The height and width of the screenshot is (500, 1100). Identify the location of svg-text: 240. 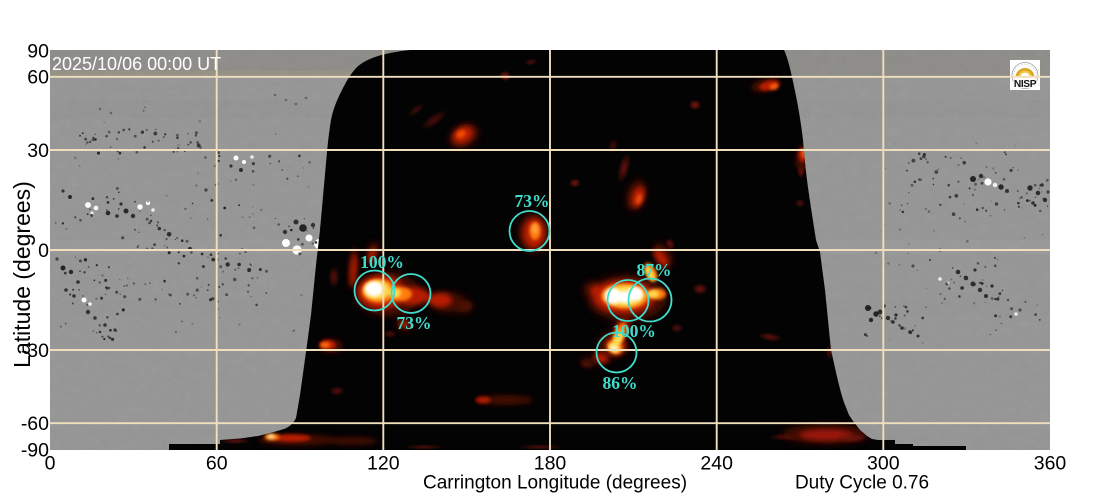
(716, 464).